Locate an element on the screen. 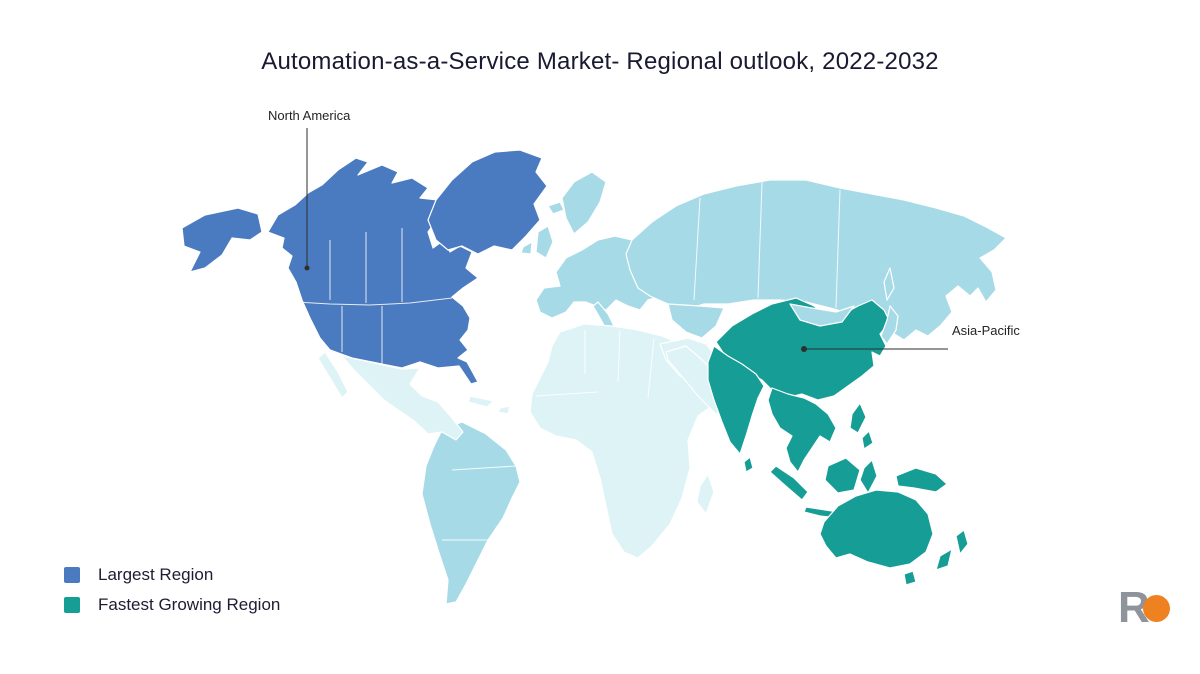  region-philippines-south is located at coordinates (867, 440).